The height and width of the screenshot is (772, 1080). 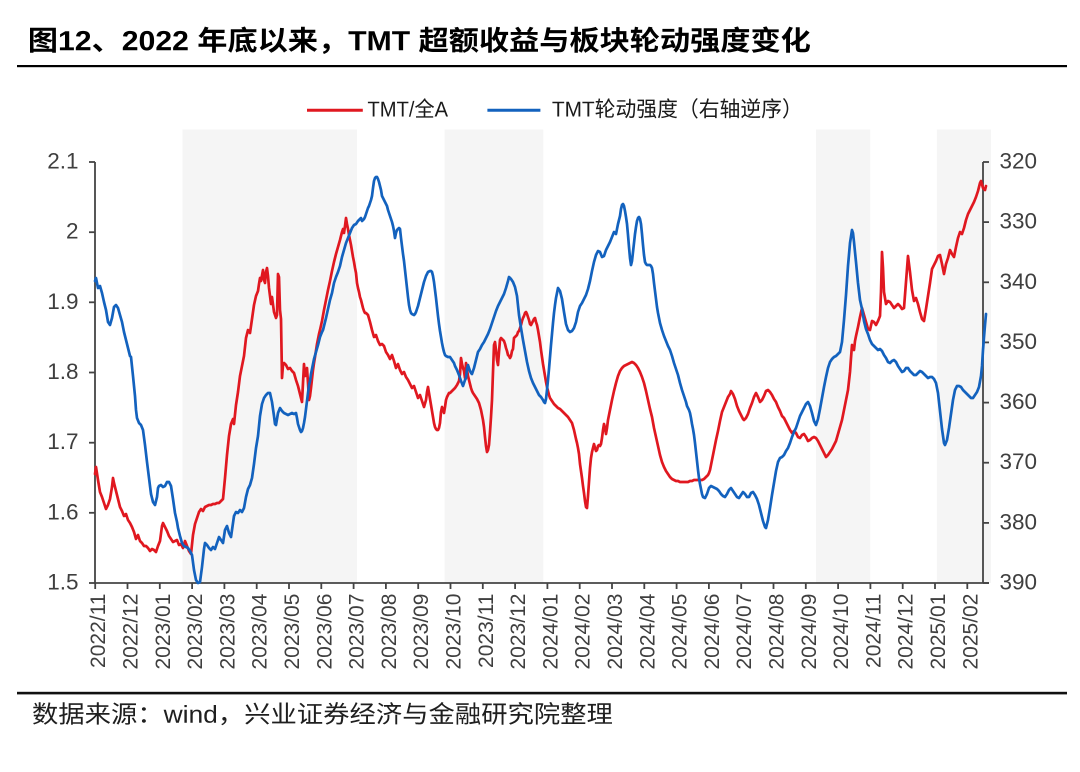 I want to click on svg-text: 2025/01, so click(x=938, y=632).